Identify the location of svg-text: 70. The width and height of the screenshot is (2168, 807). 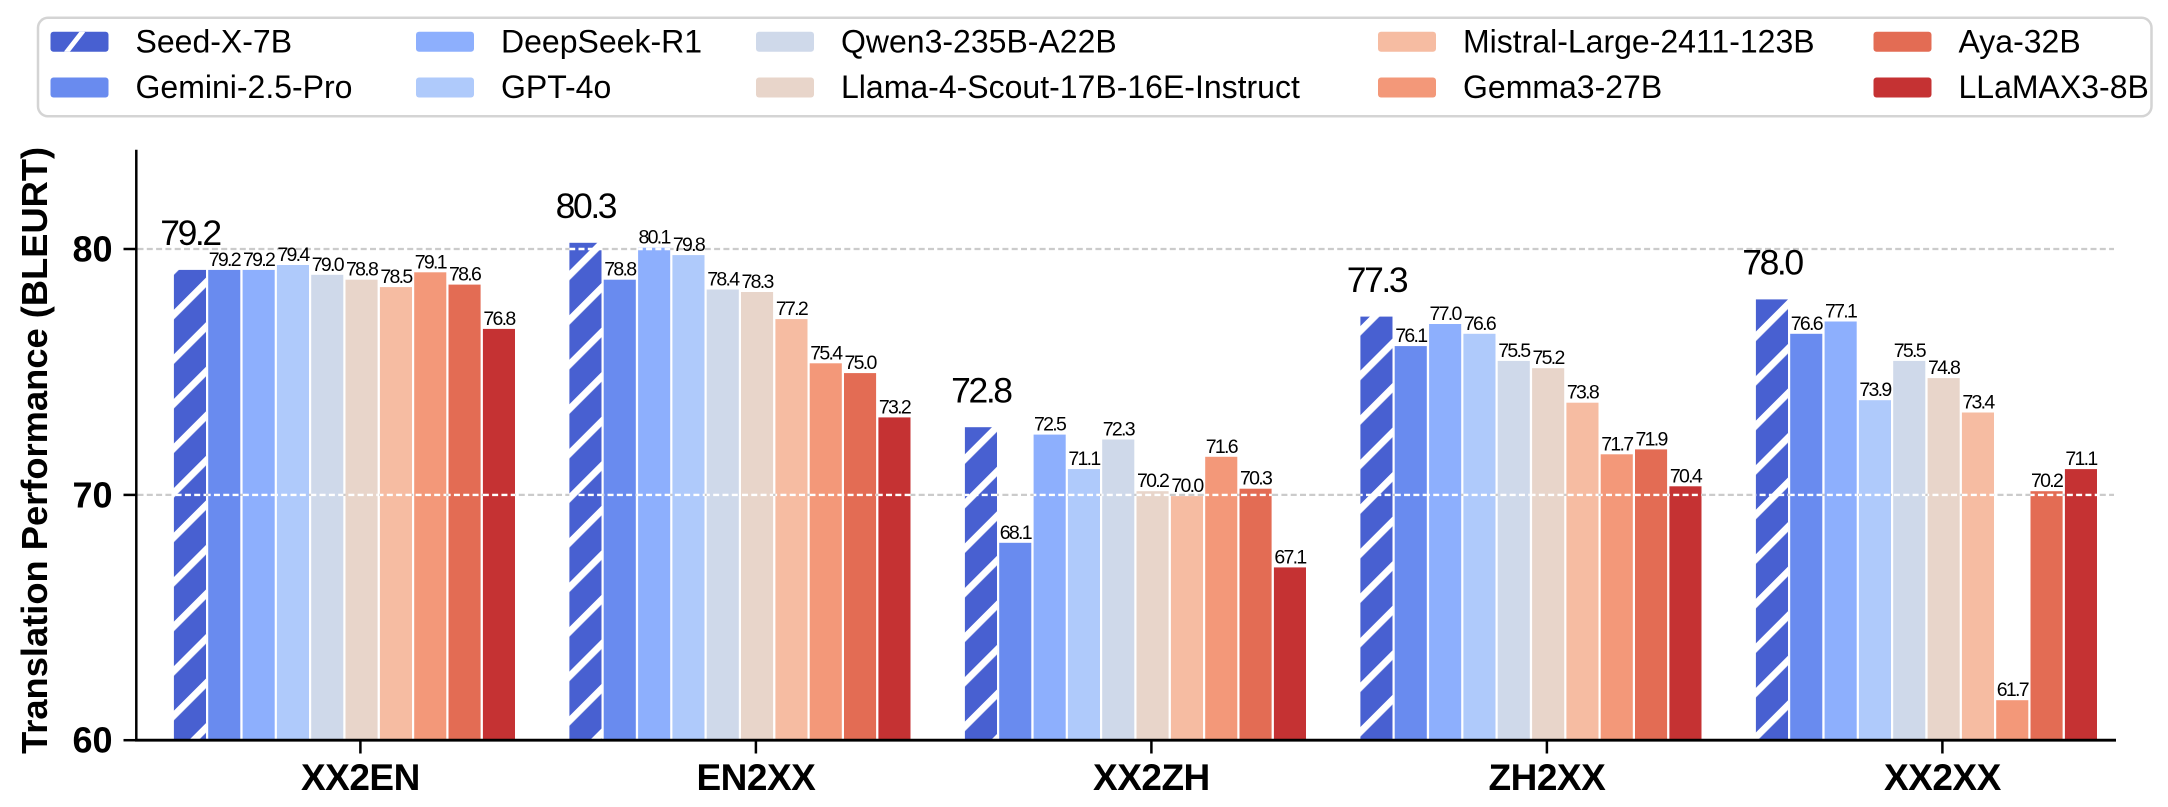
(92, 494).